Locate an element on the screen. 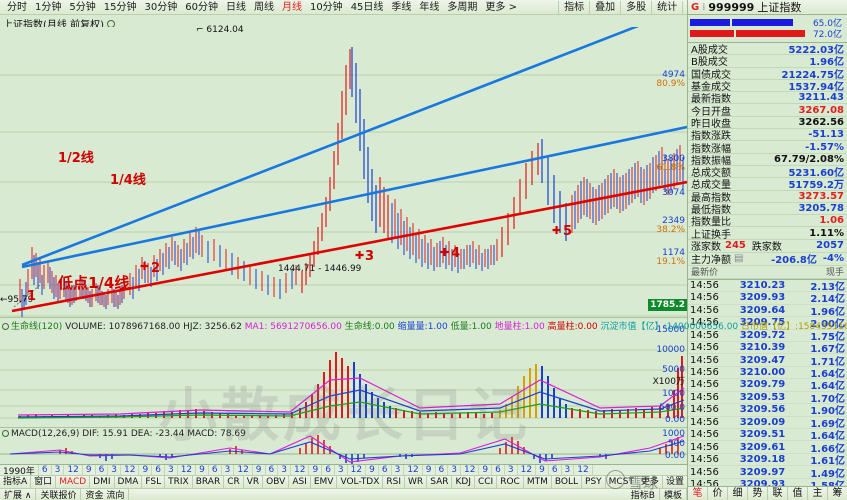  tick-row-0: 14:56 3210.23 2.13亿 is located at coordinates (767, 286).